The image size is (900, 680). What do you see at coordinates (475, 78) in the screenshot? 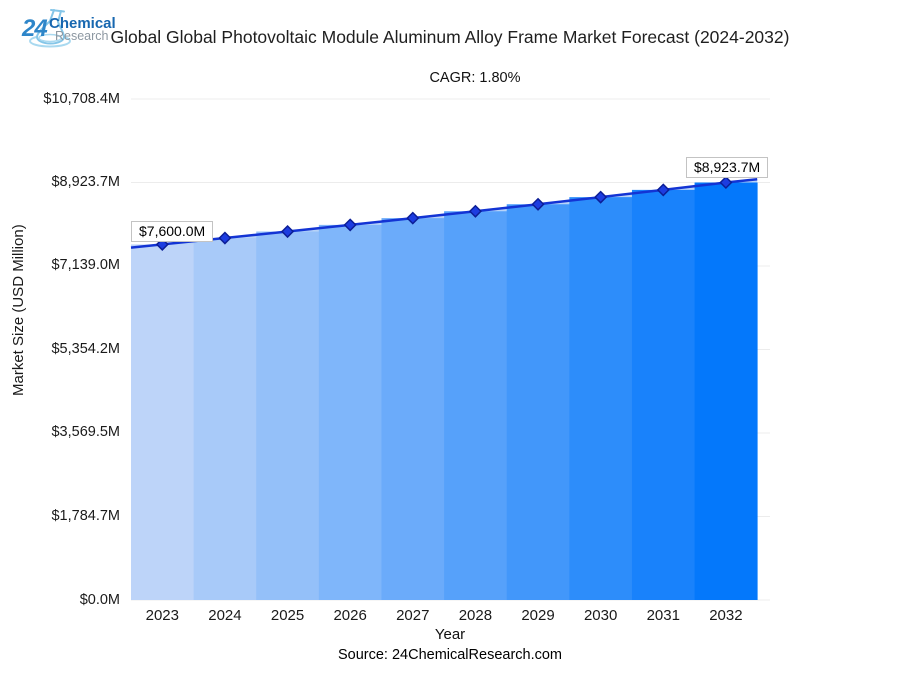
I see `chart-subtitle-cagr: CAGR: 1.80%` at bounding box center [475, 78].